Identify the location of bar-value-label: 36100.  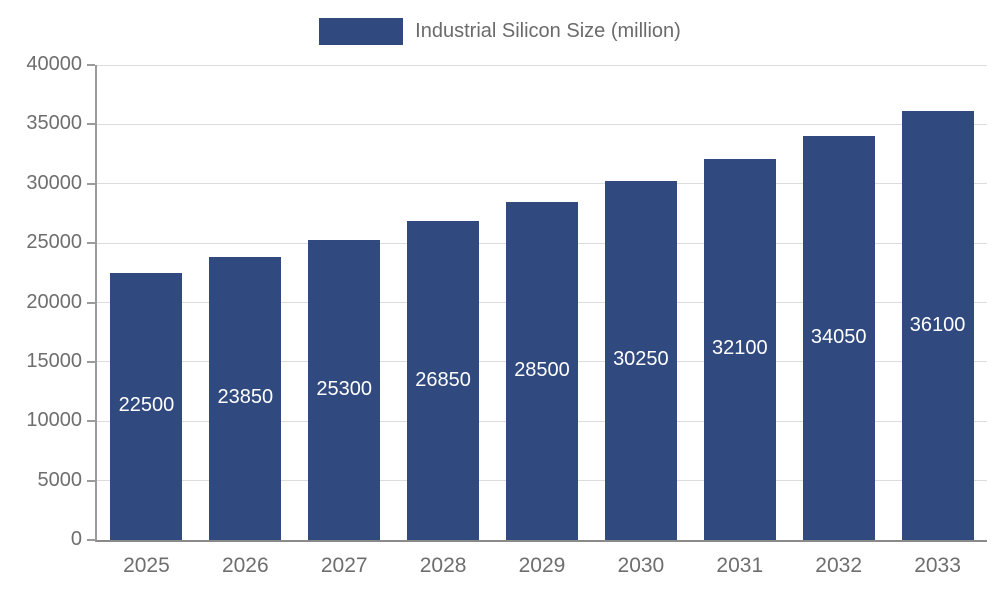
(937, 324).